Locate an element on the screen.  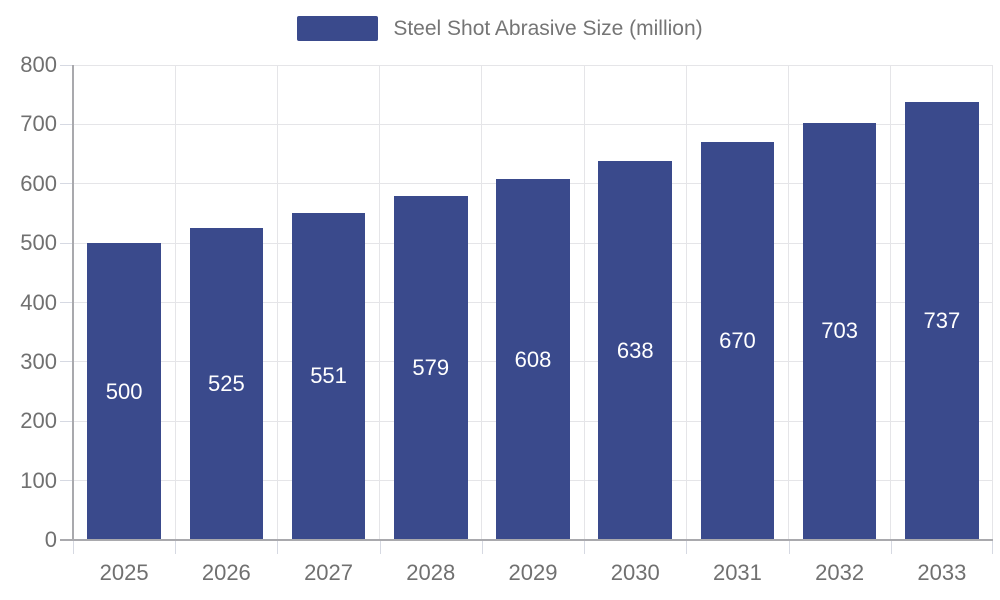
legend-item: Steel Shot Abrasive Size (million) is located at coordinates (500, 29).